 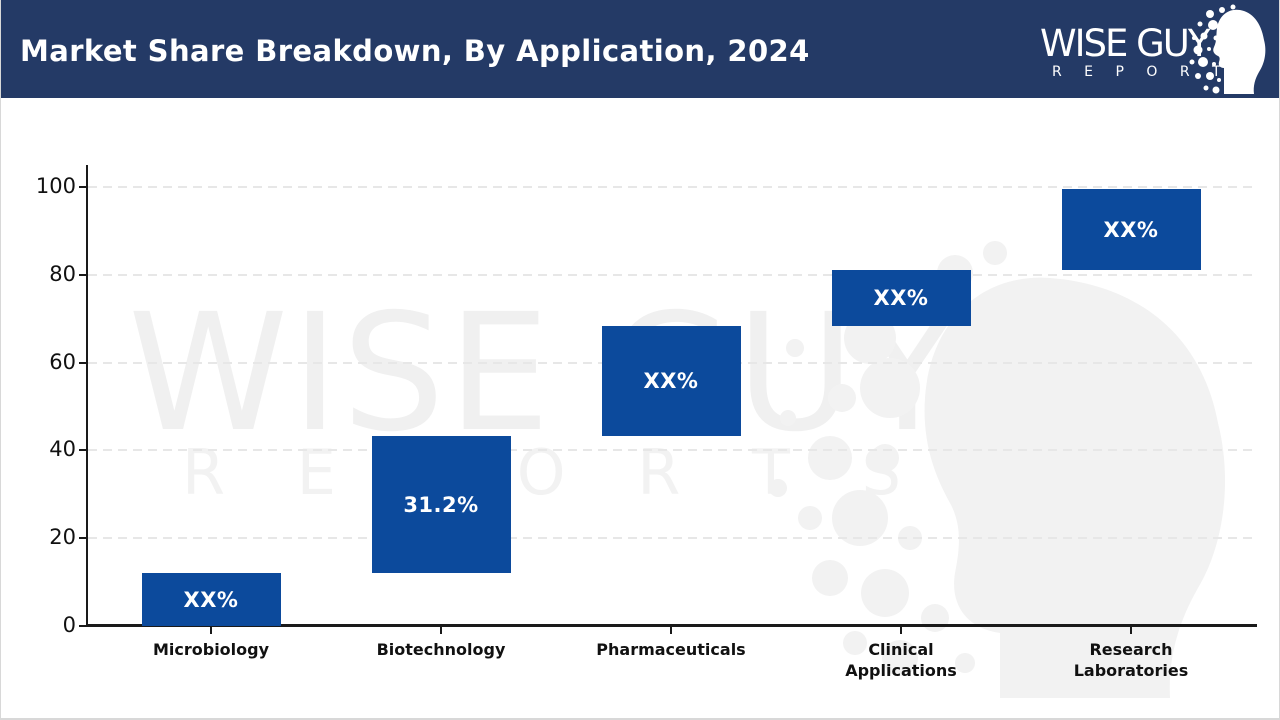 I want to click on ytick-label-0: 0, so click(x=69, y=625).